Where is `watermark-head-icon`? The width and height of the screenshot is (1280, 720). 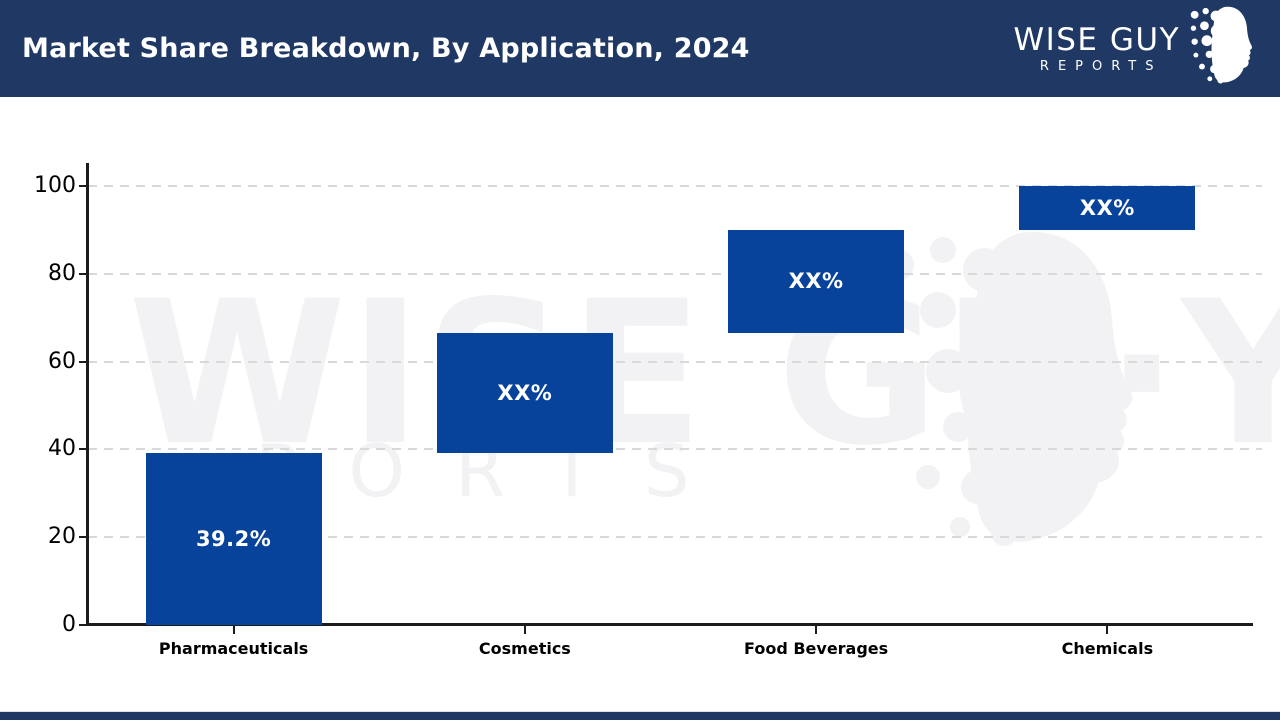
watermark-head-icon is located at coordinates (1018, 405).